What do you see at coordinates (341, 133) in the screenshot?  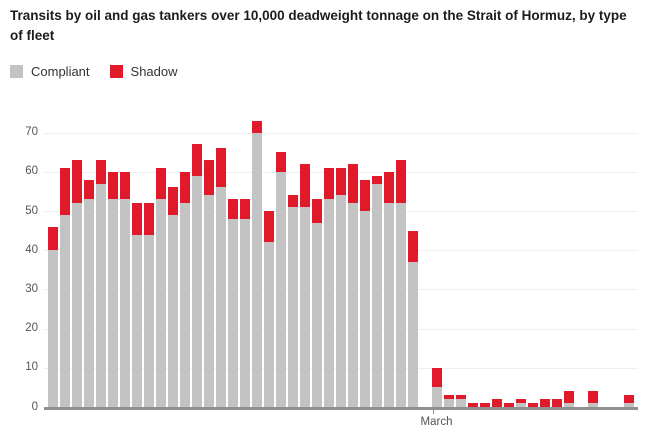 I see `gridline` at bounding box center [341, 133].